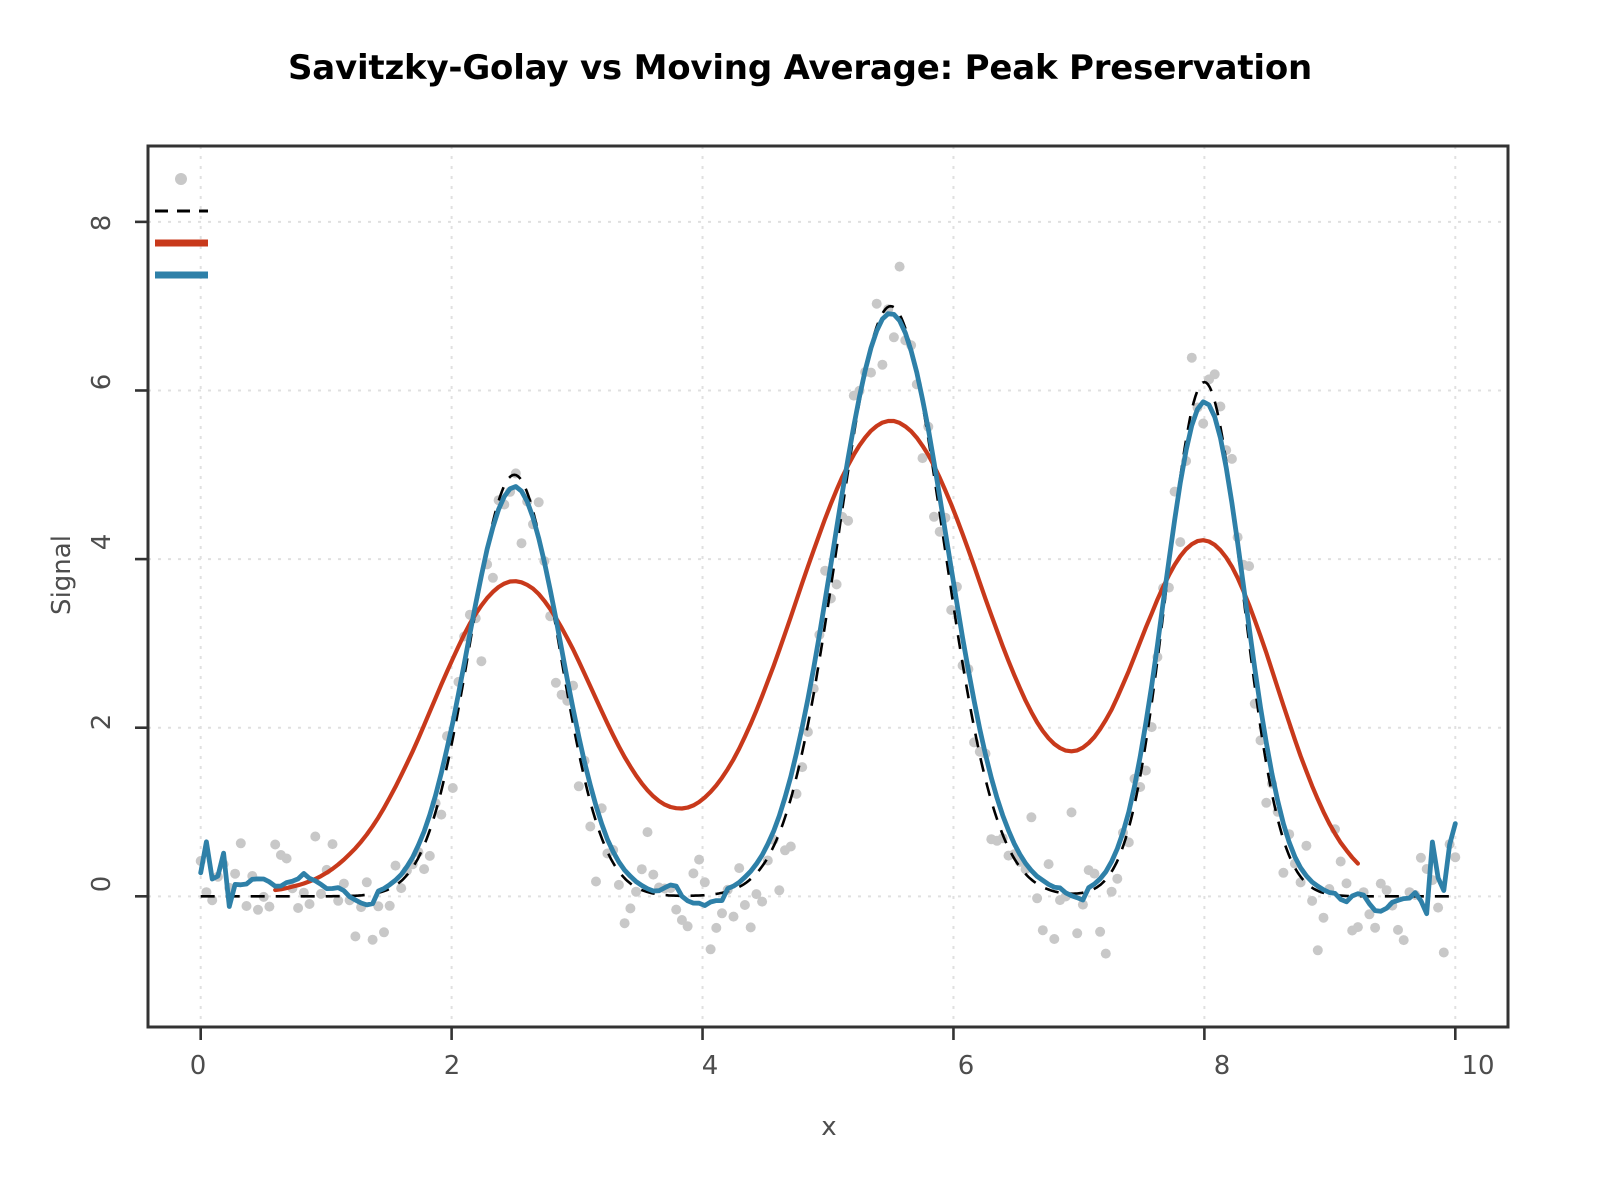 The width and height of the screenshot is (1600, 1200). I want to click on x-tick-label: 10, so click(1478, 1066).